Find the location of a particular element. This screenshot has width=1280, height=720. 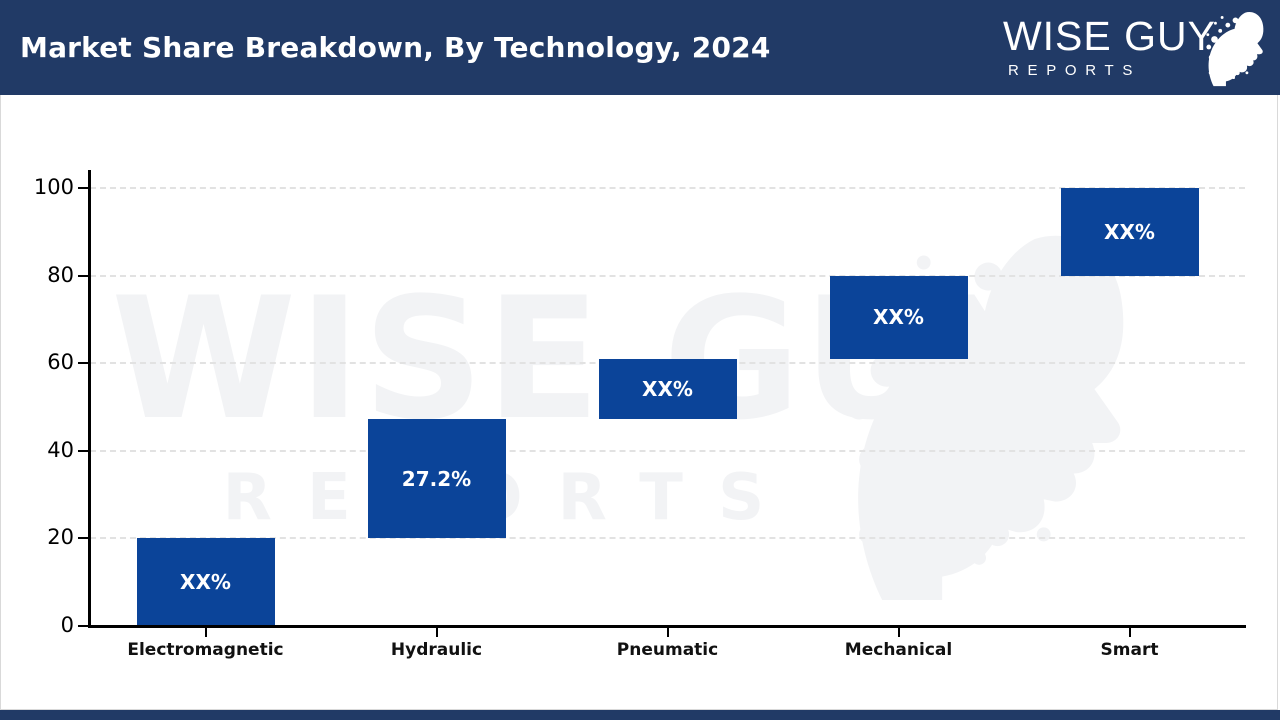

logo-text: WISE GUY REPORTS is located at coordinates (1109, 46).